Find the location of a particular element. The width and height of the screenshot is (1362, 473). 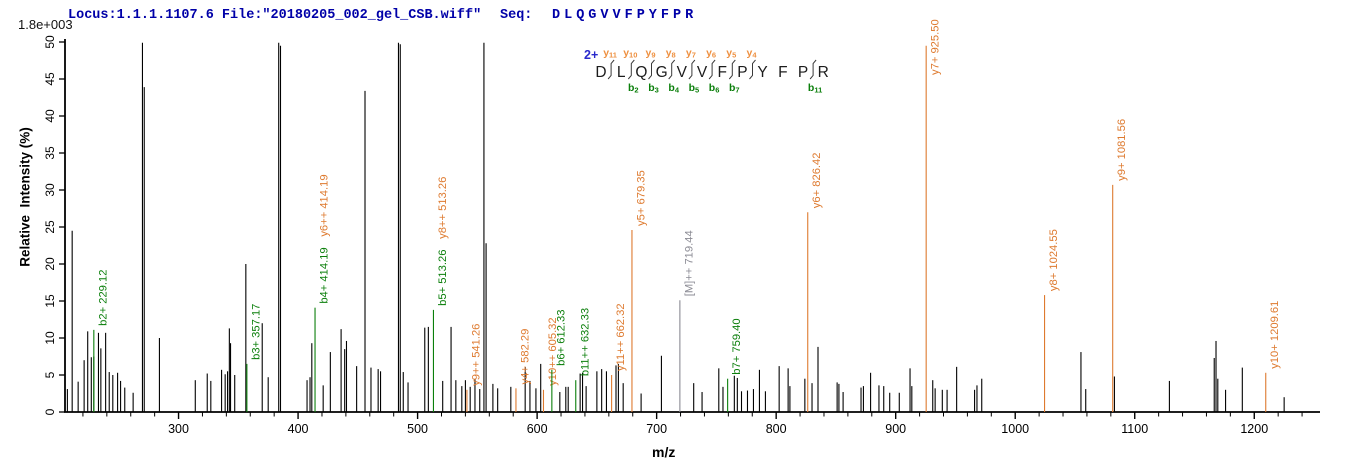

ladder-ion-label: y9 is located at coordinates (650, 53).